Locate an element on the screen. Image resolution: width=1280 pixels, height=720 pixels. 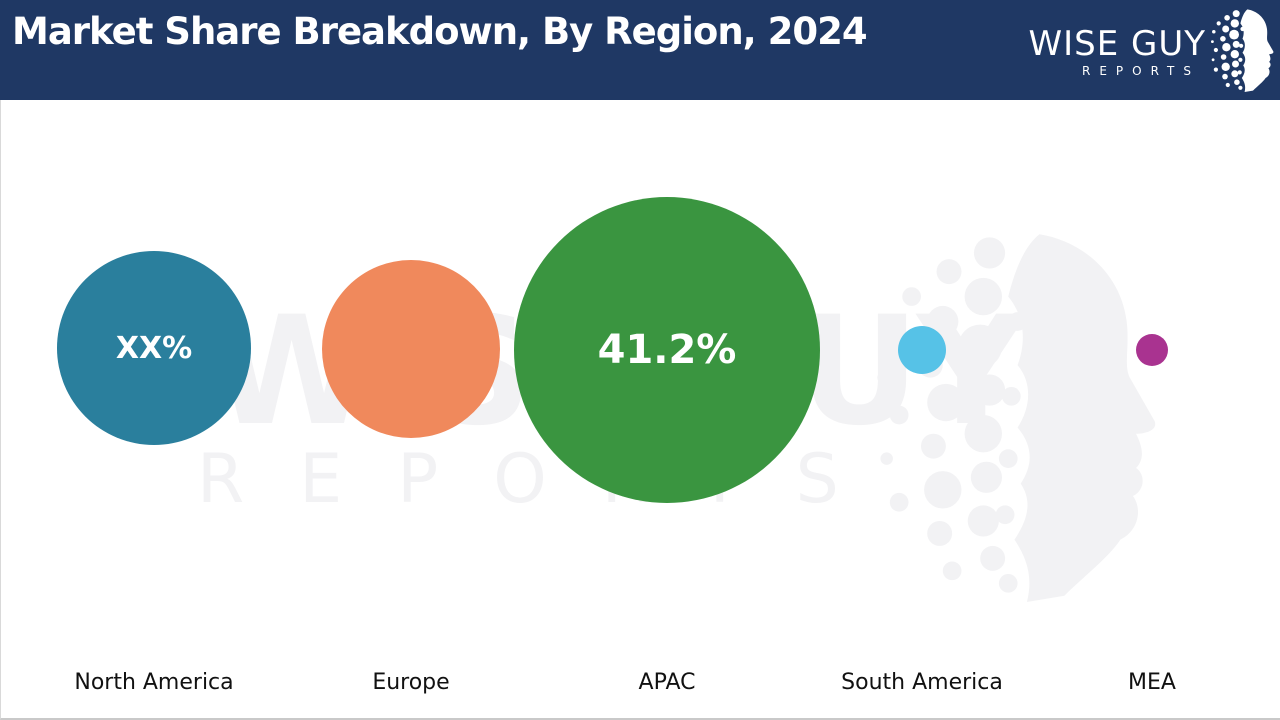
category-label-europe: Europe is located at coordinates (411, 682).